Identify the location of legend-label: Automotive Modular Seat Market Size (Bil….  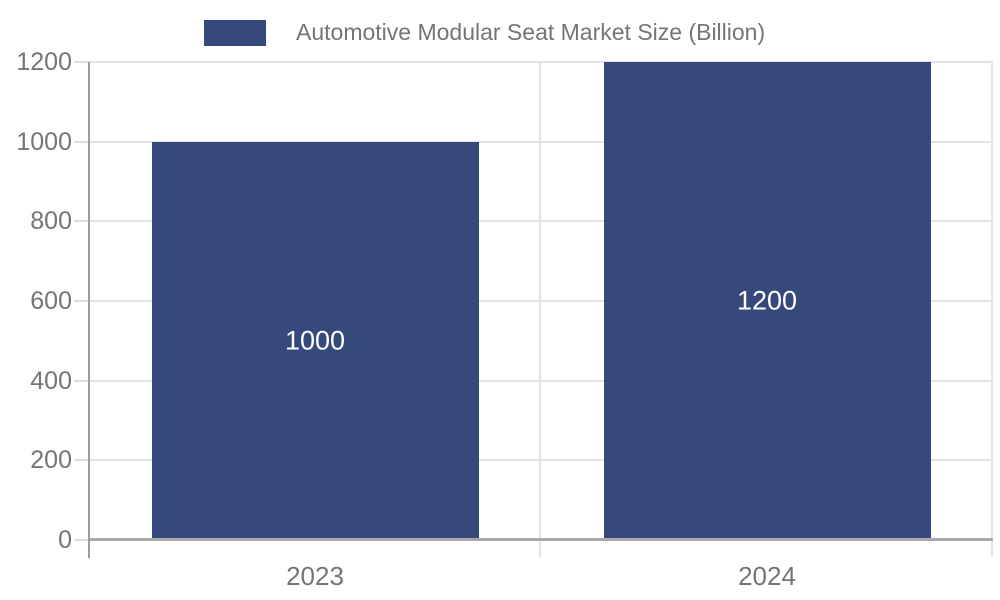
(531, 32).